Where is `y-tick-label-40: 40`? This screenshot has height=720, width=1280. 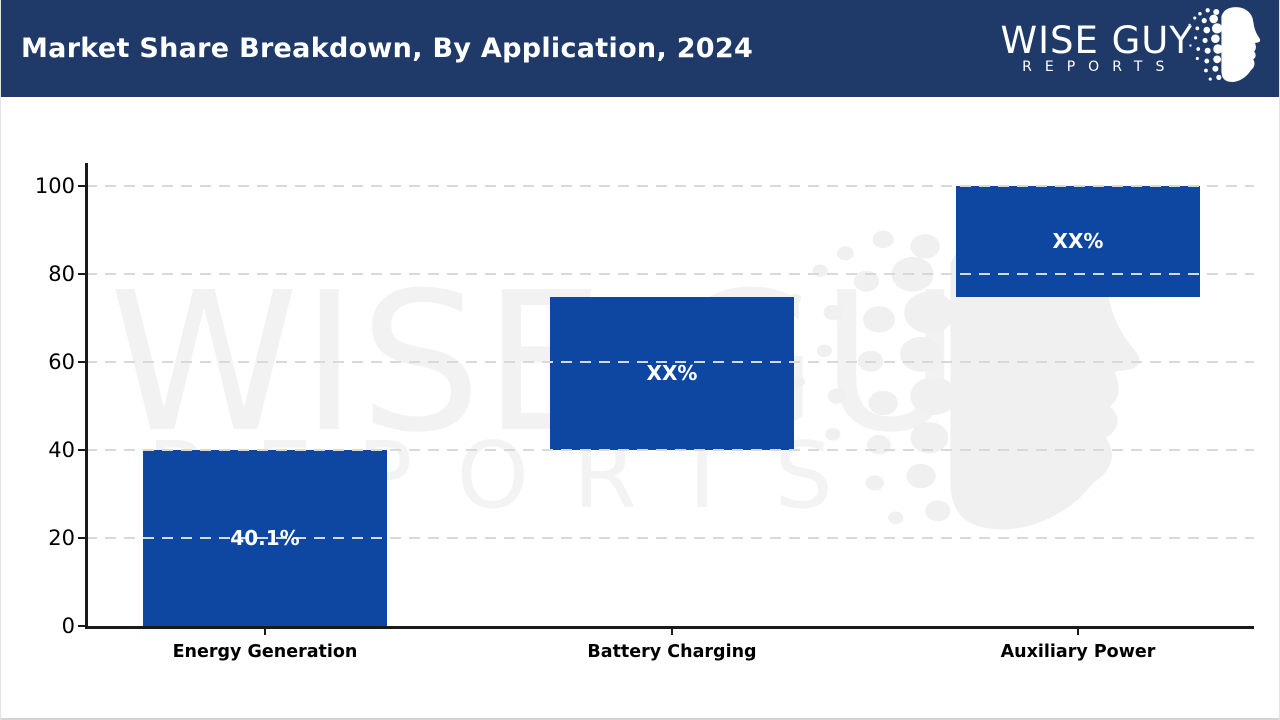 y-tick-label-40: 40 is located at coordinates (61, 450).